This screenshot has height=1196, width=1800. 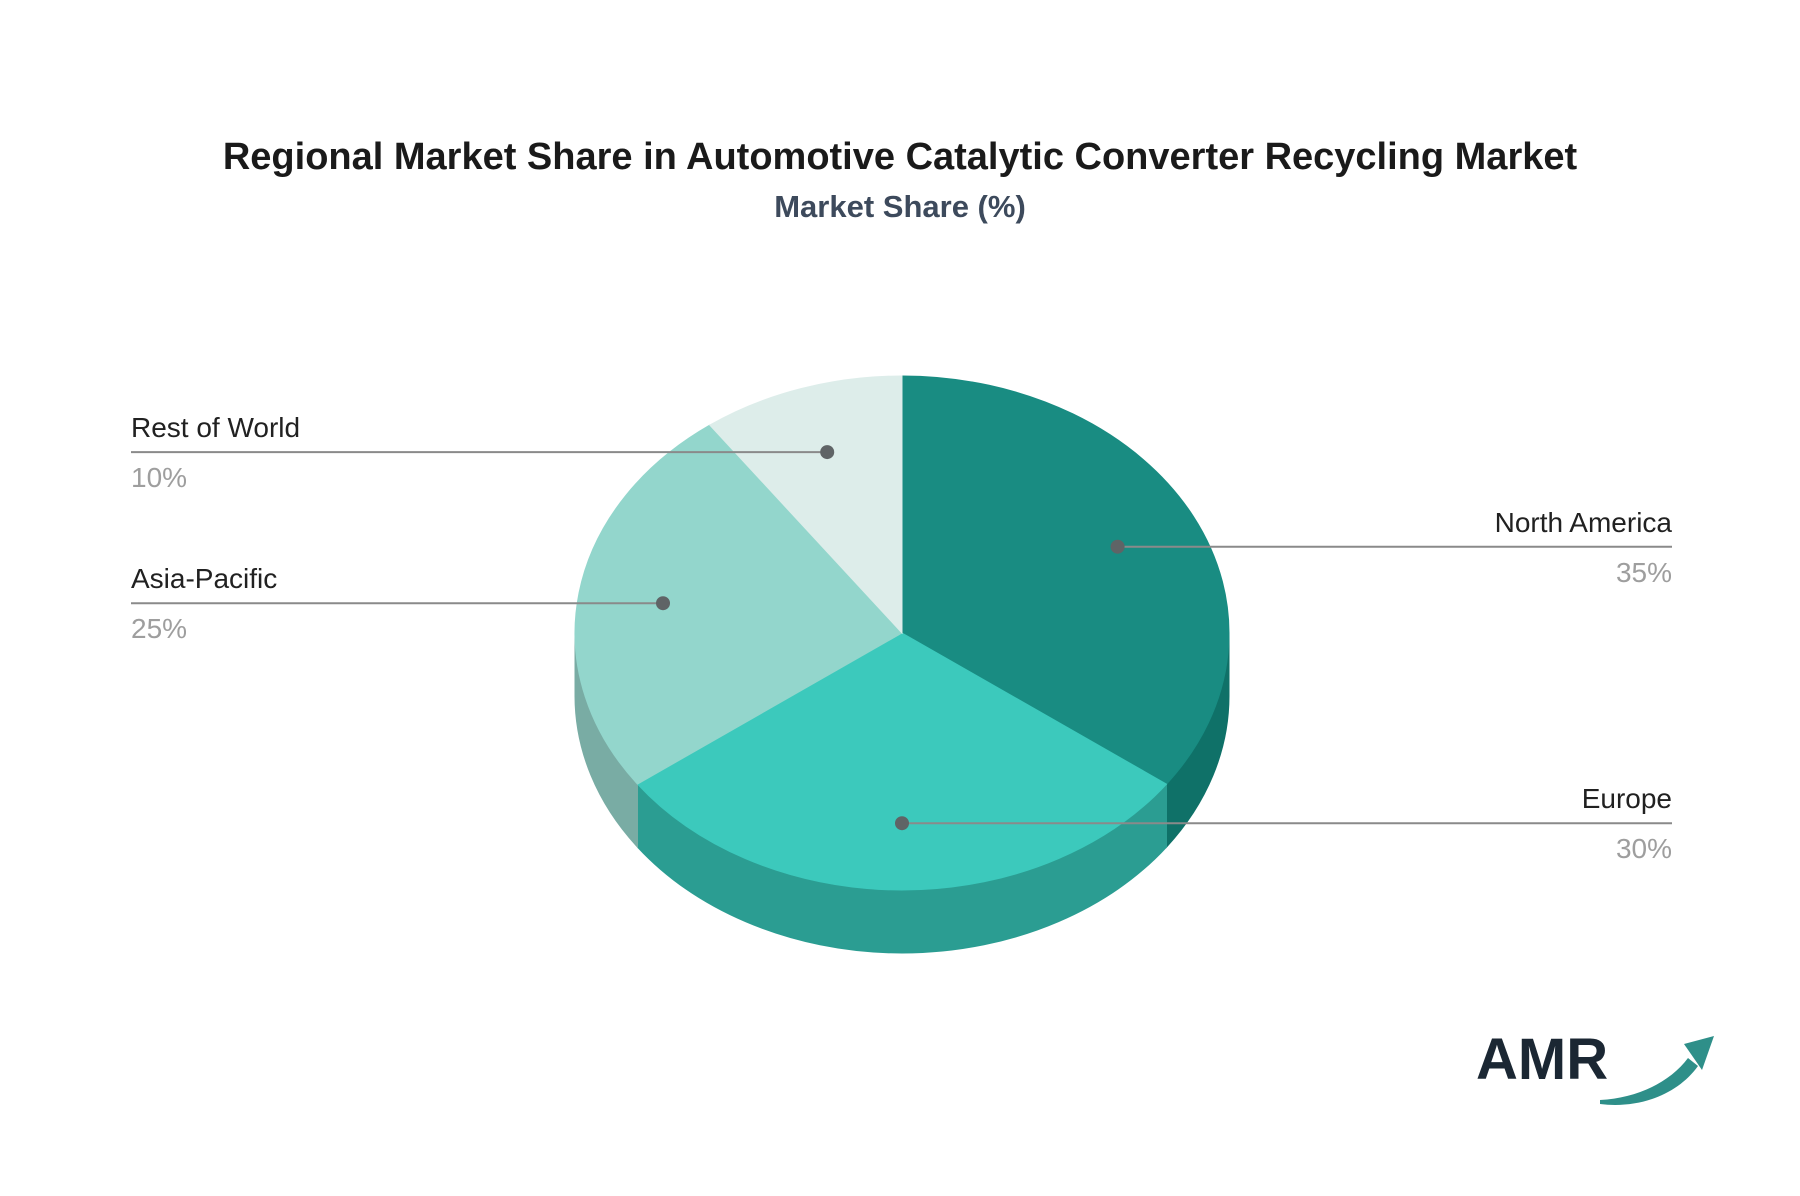 I want to click on growth-arrow-icon, so click(x=1657, y=1070).